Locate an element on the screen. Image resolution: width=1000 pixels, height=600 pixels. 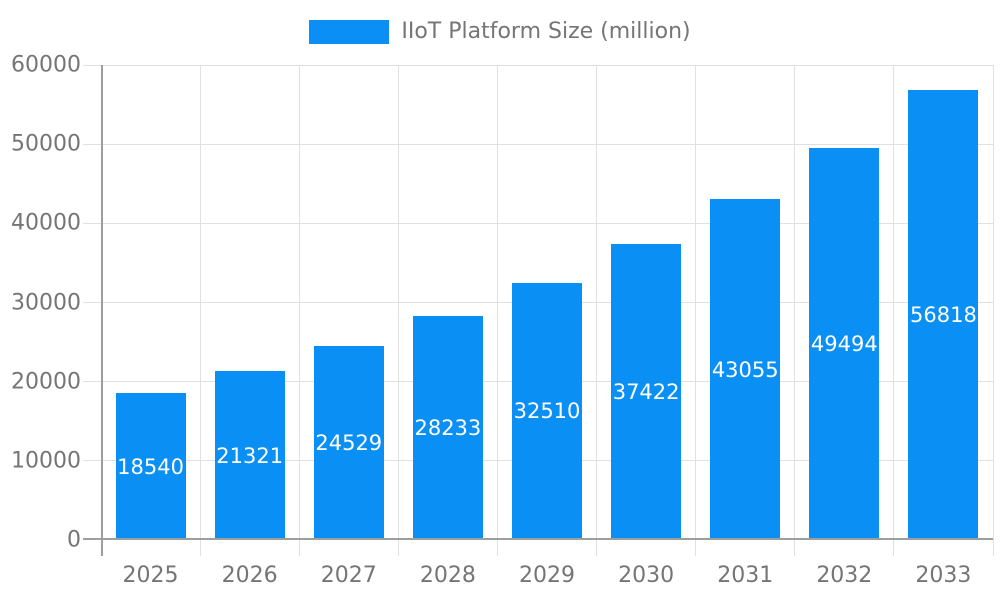
y-axis-tick-label: 20000 is located at coordinates (46, 382).